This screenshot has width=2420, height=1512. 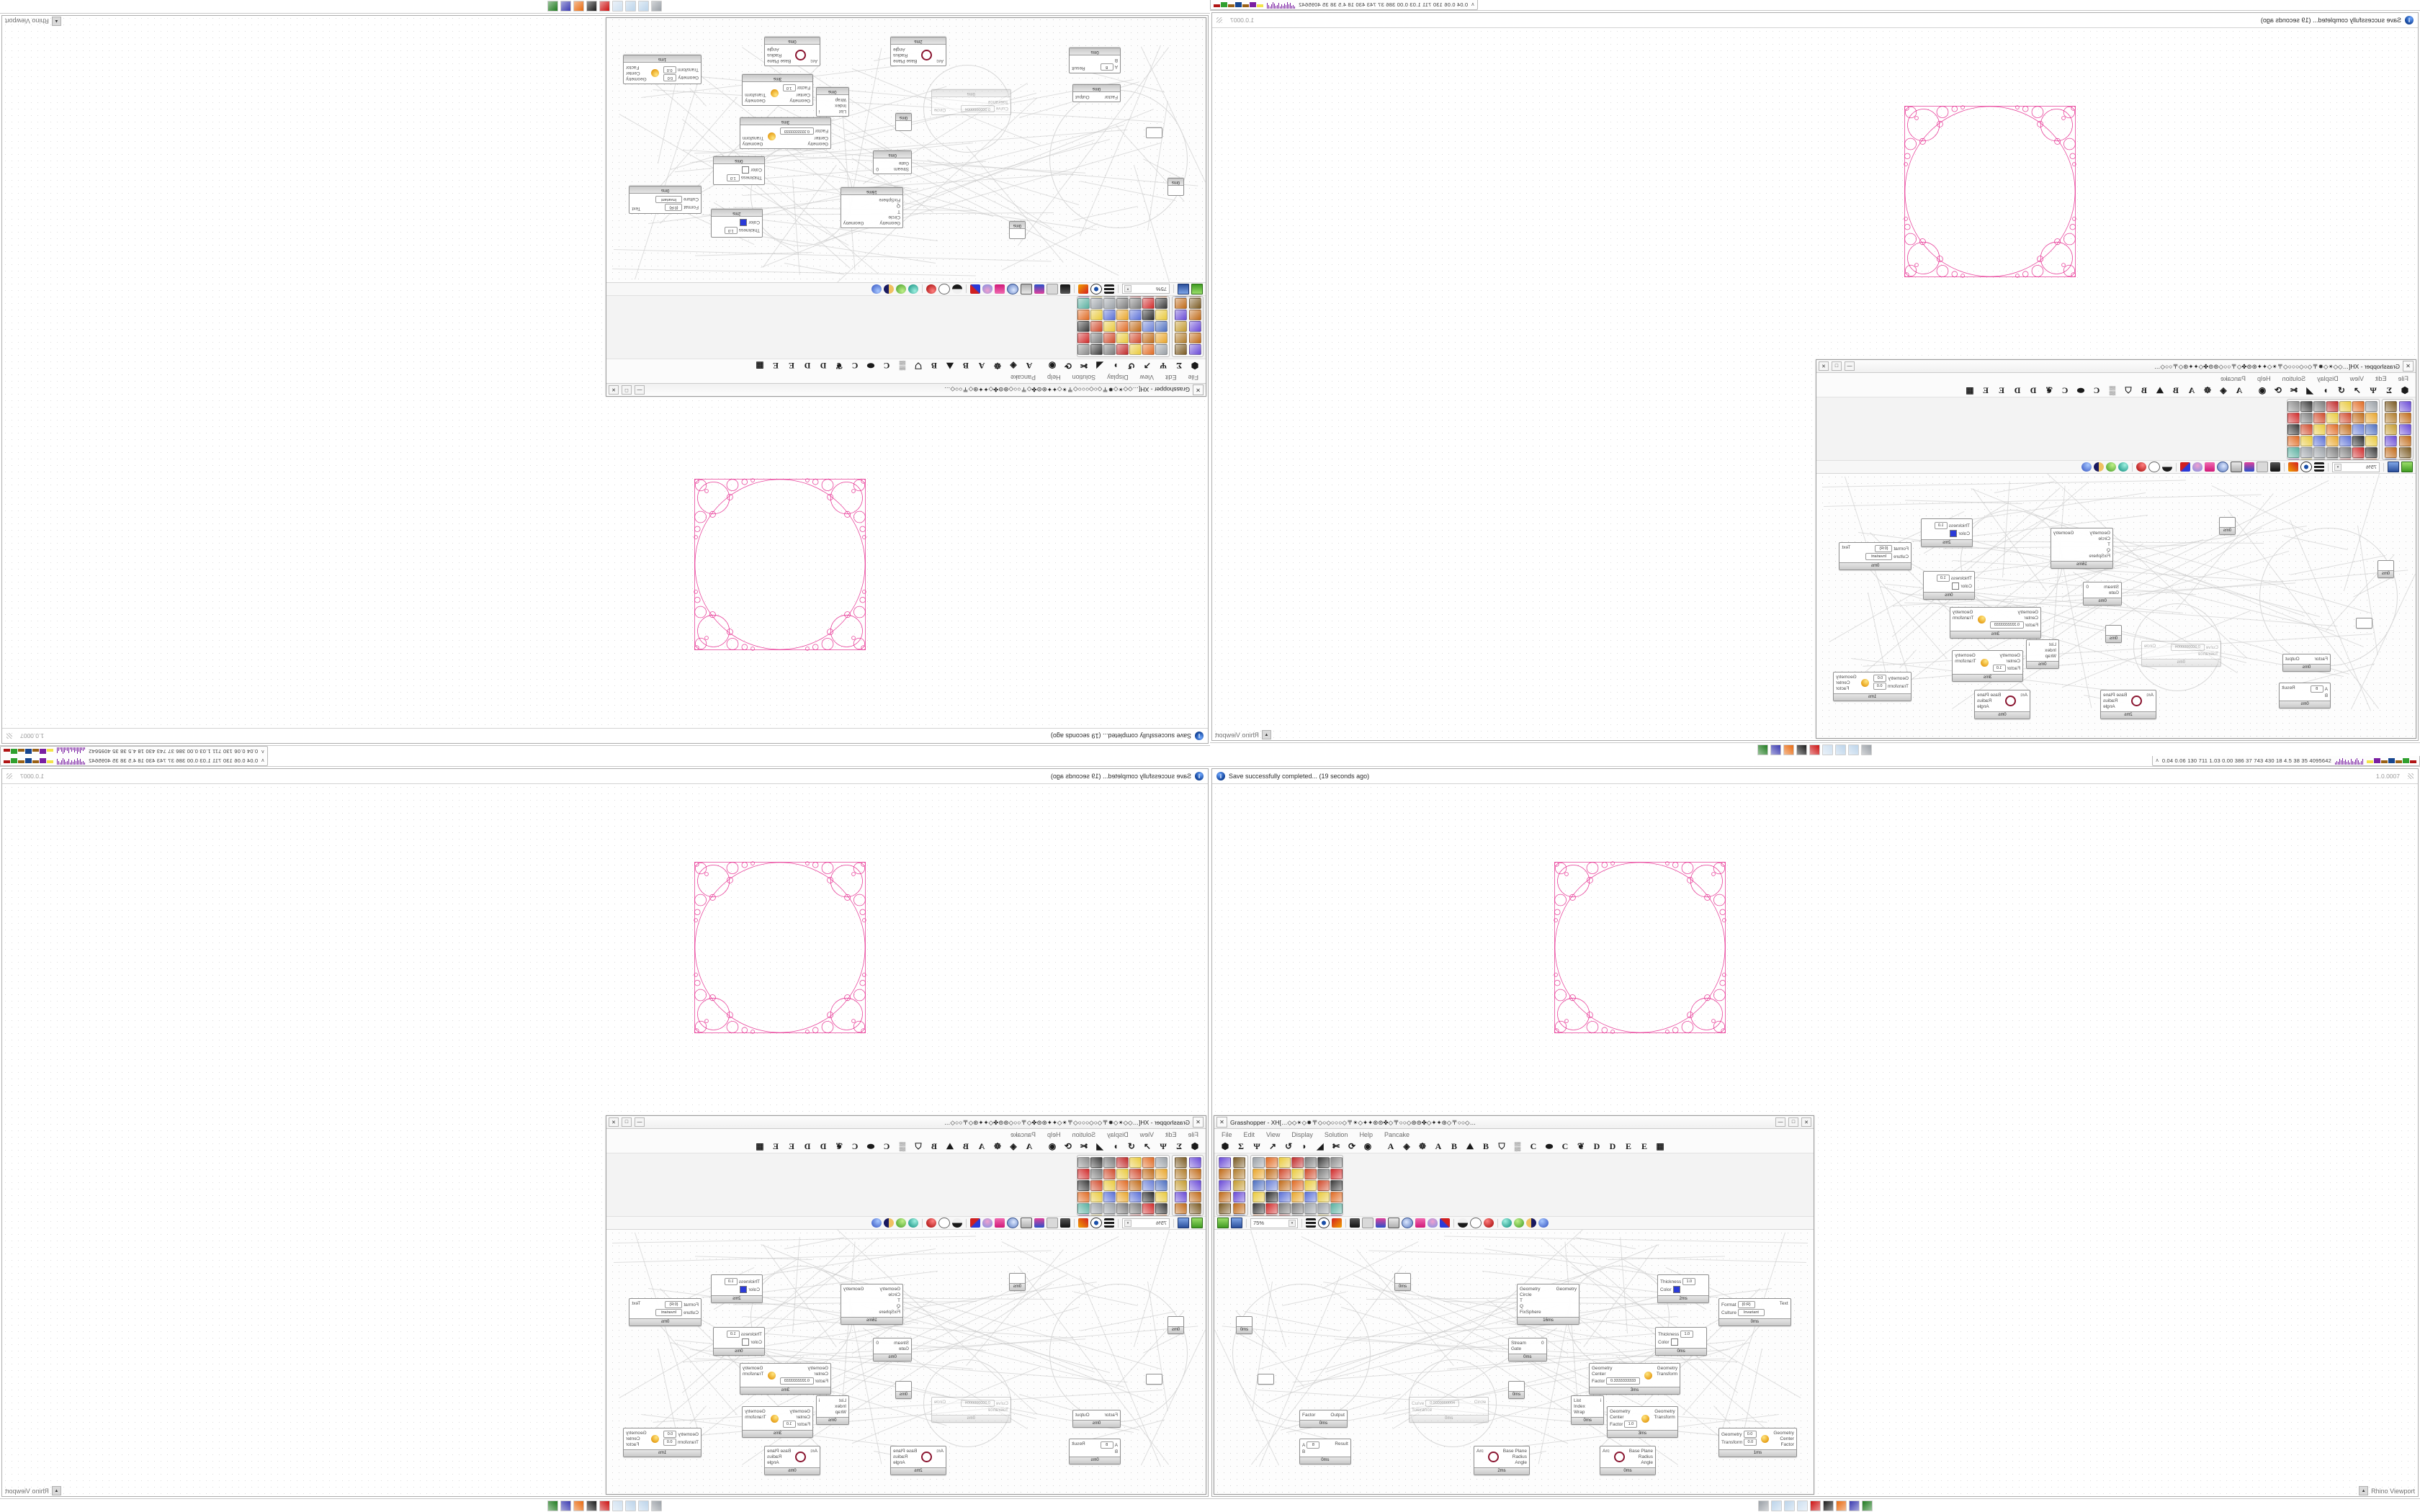 I want to click on gh-component: Format {0:R} Culture Invariant Text 0ms, so click(x=665, y=200).